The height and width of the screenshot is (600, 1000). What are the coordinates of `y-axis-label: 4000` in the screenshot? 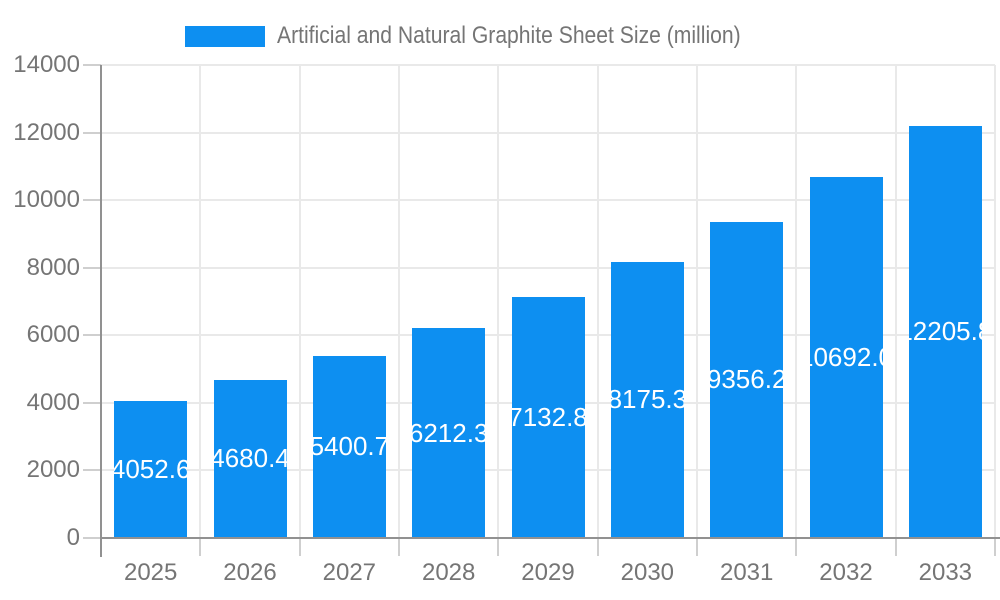 It's located at (53, 402).